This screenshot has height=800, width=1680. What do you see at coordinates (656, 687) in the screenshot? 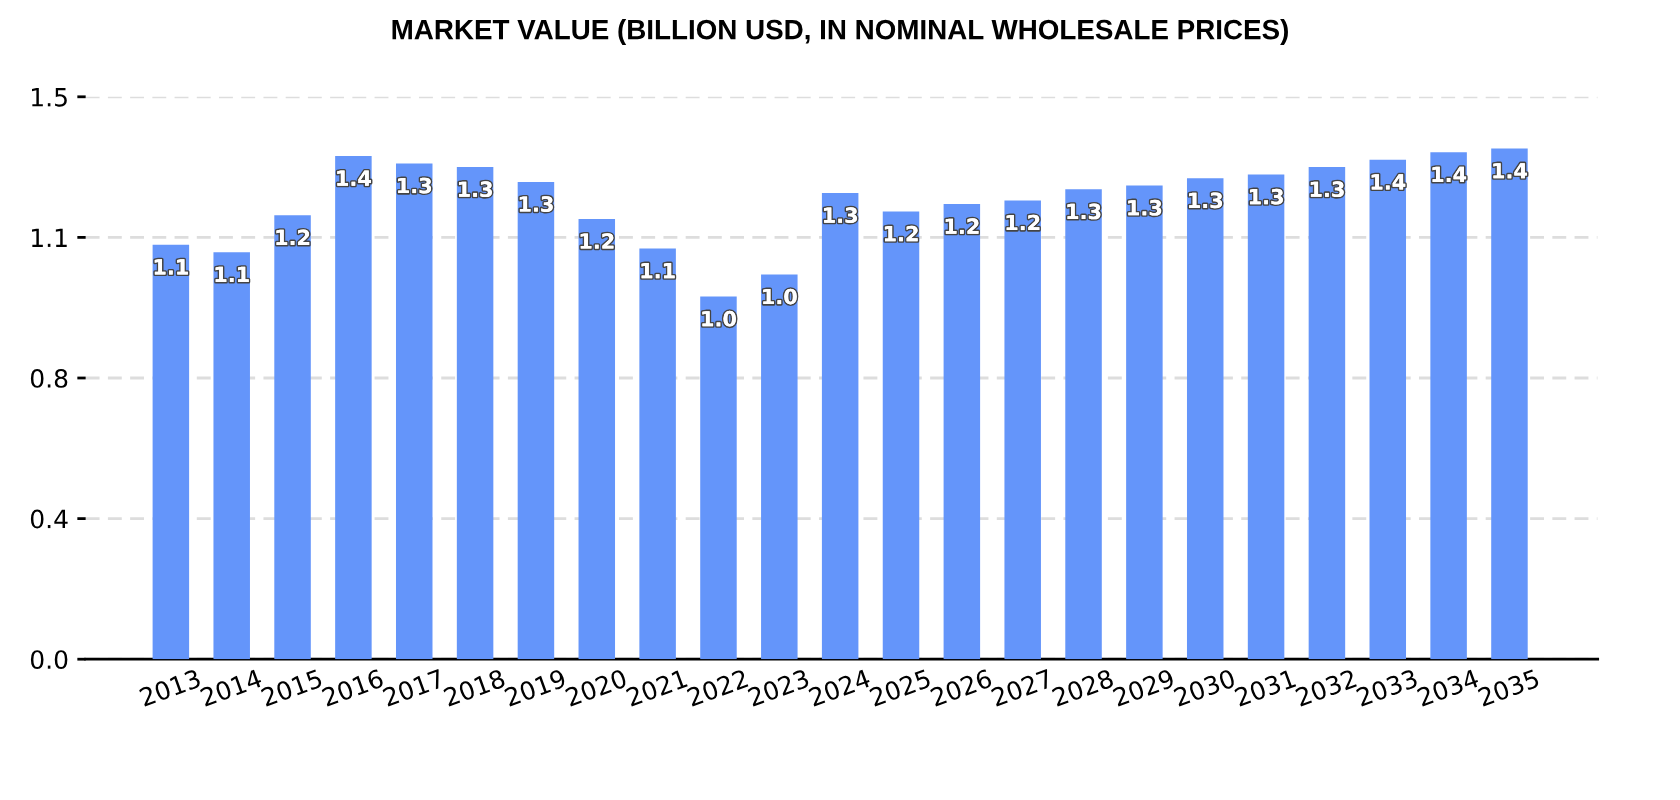
I see `x-tick-label: 2021` at bounding box center [656, 687].